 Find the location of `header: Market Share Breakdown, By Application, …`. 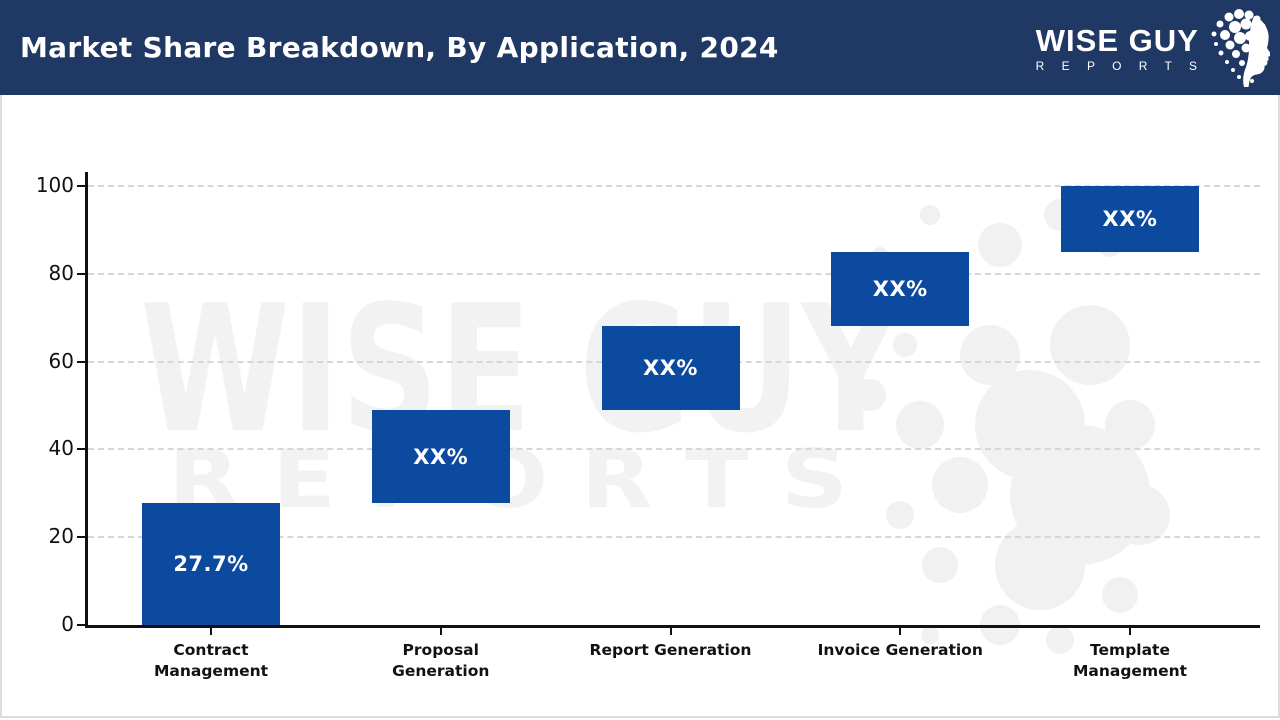

header: Market Share Breakdown, By Application, … is located at coordinates (640, 47).